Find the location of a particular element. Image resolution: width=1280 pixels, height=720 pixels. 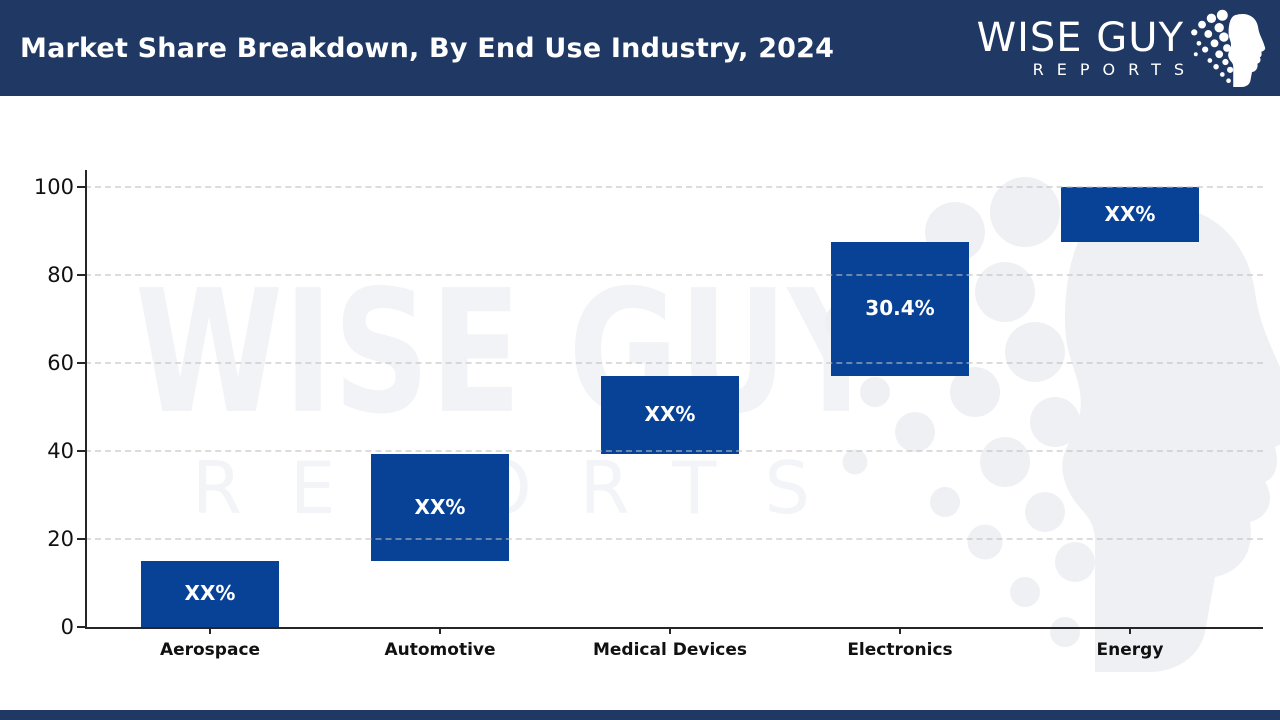

x-axis-line is located at coordinates (674, 628).